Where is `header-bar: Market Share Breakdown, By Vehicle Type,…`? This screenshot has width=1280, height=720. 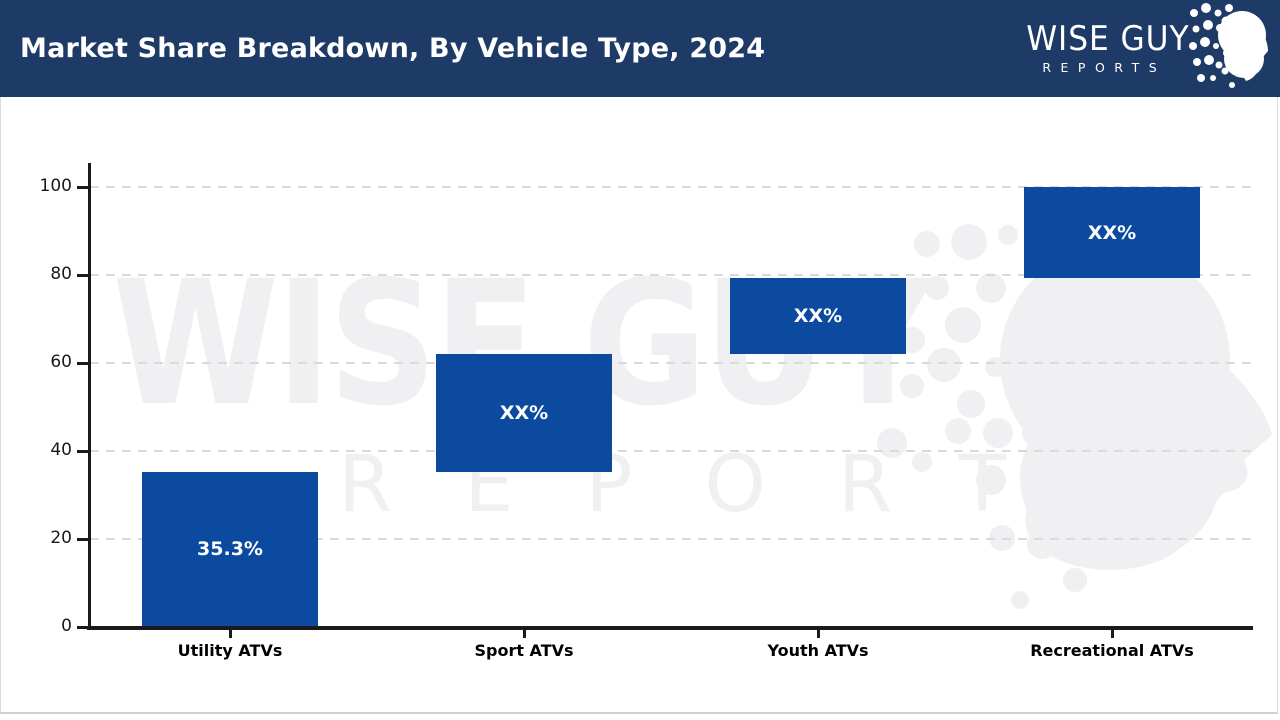
header-bar: Market Share Breakdown, By Vehicle Type,… is located at coordinates (640, 48).